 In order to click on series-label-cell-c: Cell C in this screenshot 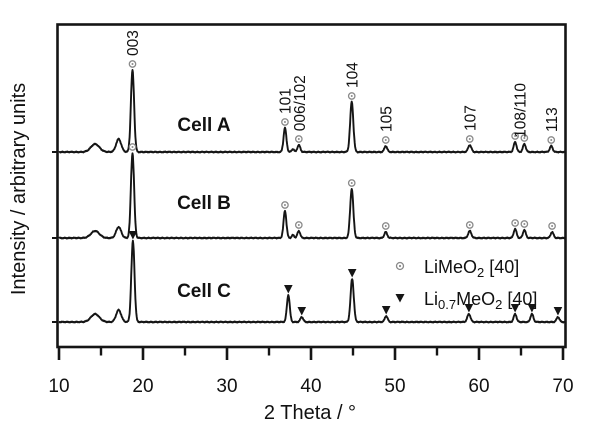, I will do `click(204, 291)`.